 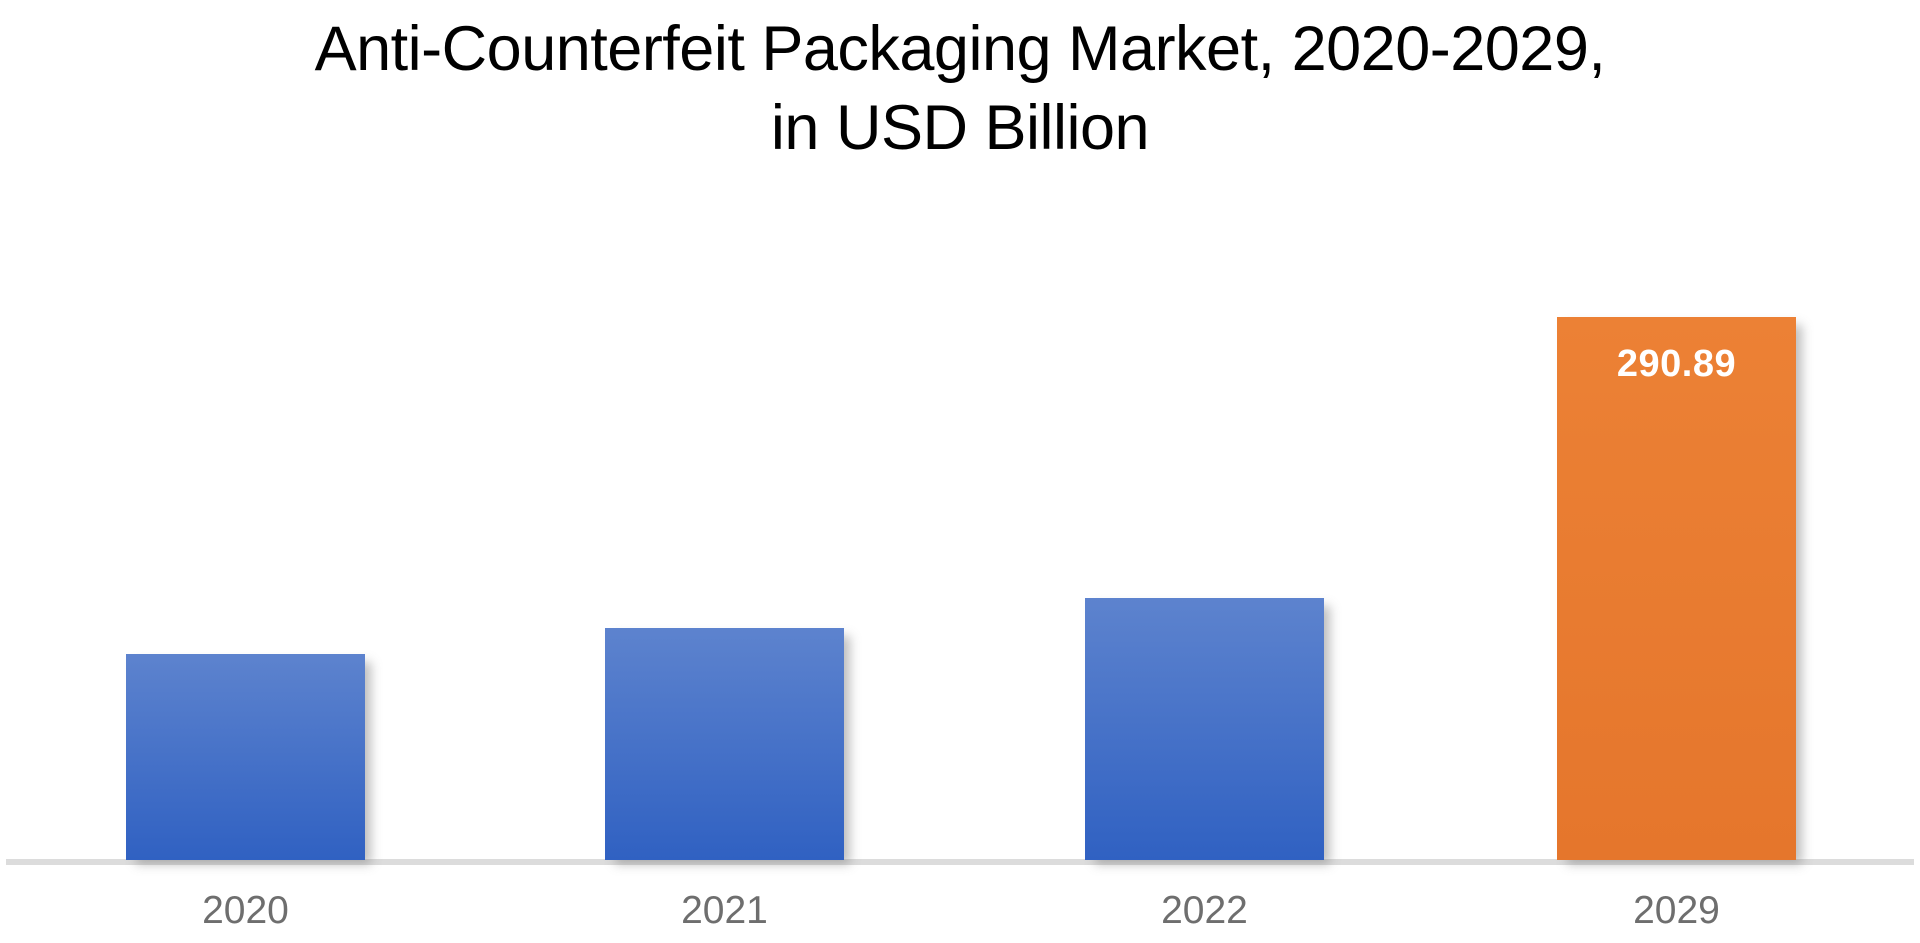 What do you see at coordinates (245, 757) in the screenshot?
I see `bar-2020` at bounding box center [245, 757].